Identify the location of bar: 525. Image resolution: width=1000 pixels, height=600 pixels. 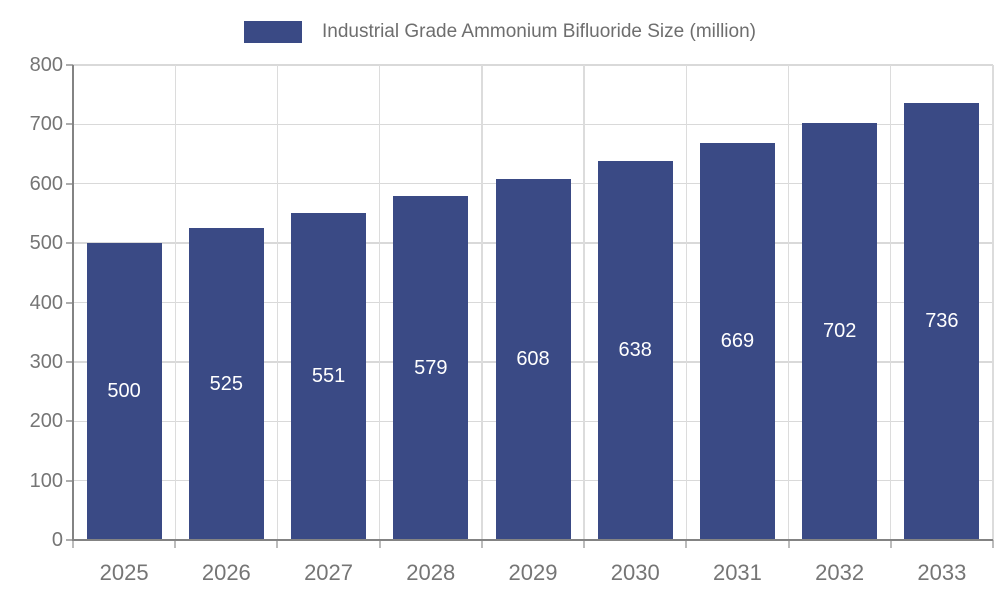
(226, 384).